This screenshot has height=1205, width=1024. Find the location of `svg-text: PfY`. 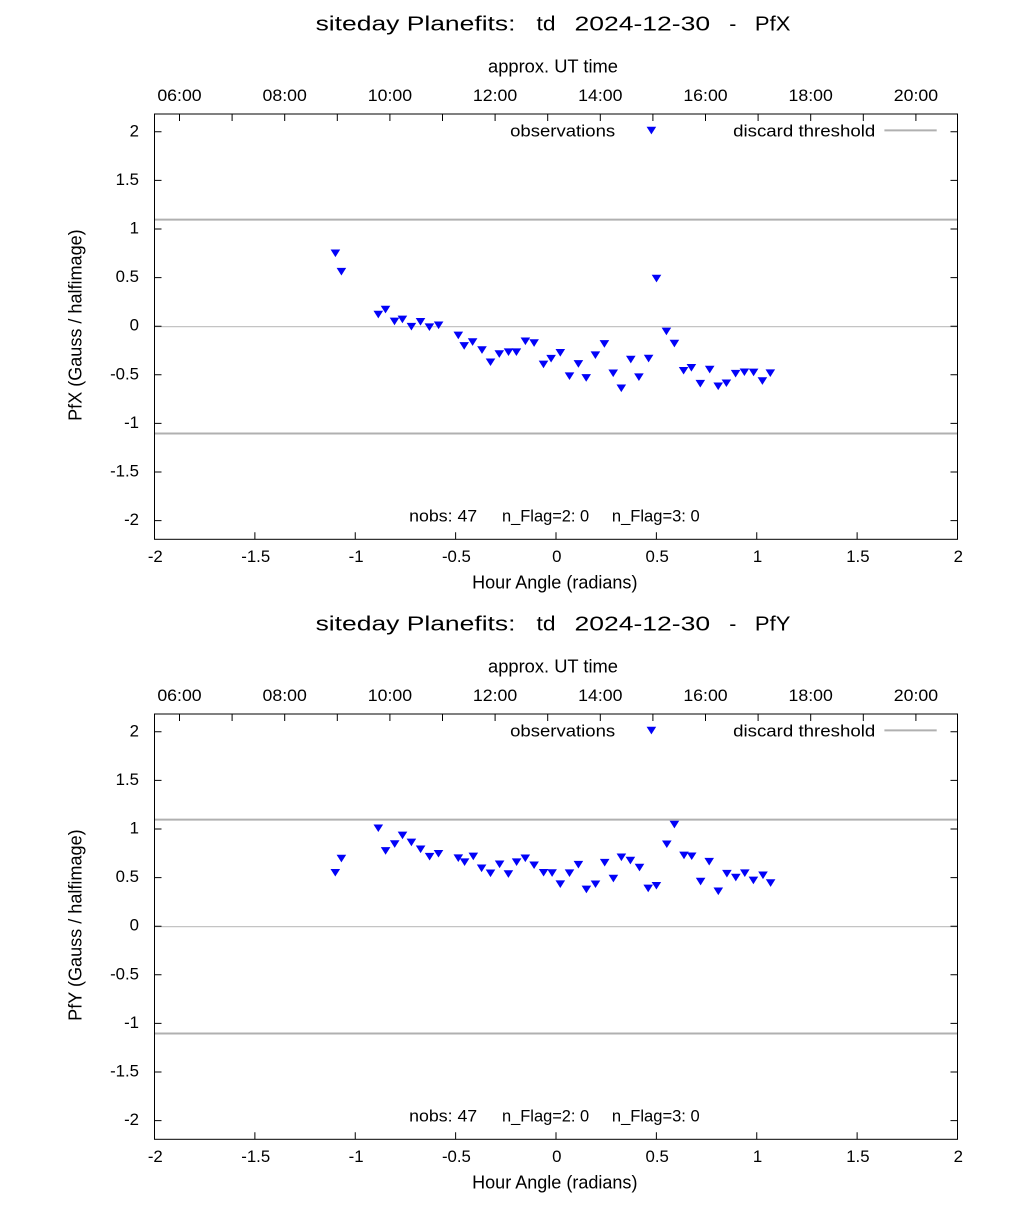

svg-text: PfY is located at coordinates (773, 624).